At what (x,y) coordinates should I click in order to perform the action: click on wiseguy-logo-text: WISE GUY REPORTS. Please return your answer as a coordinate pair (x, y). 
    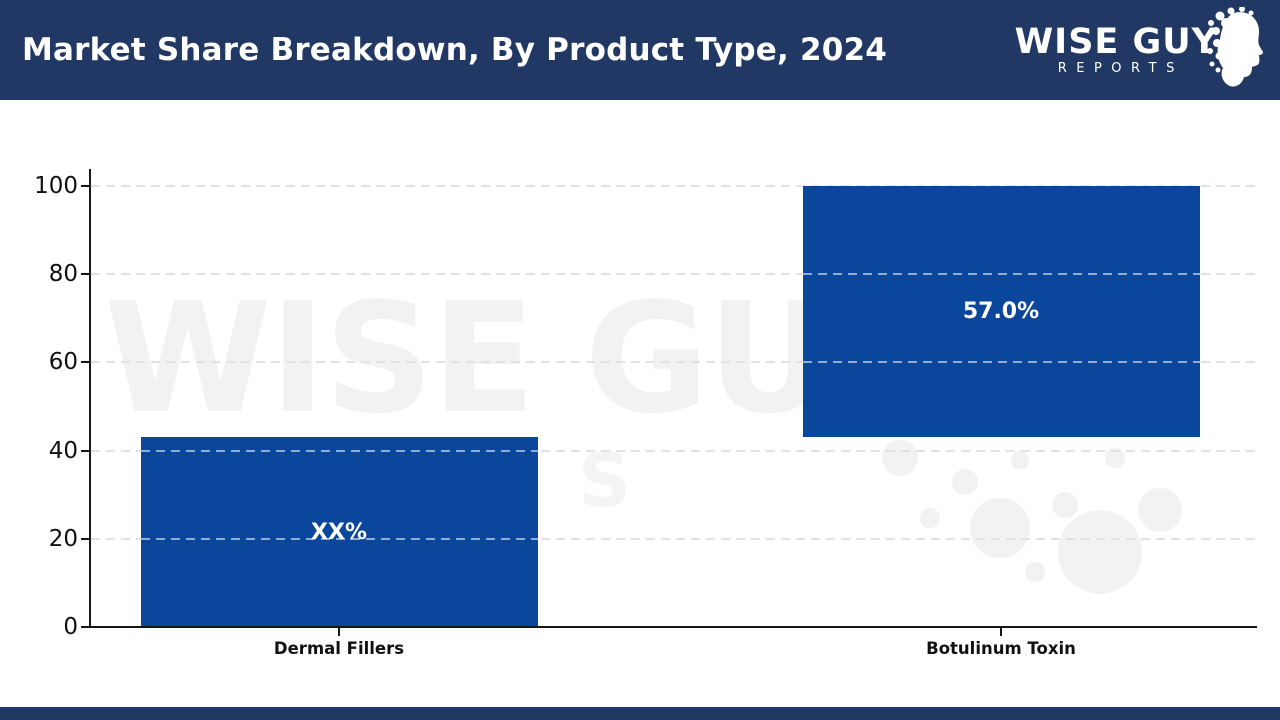
    Looking at the image, I should click on (1116, 49).